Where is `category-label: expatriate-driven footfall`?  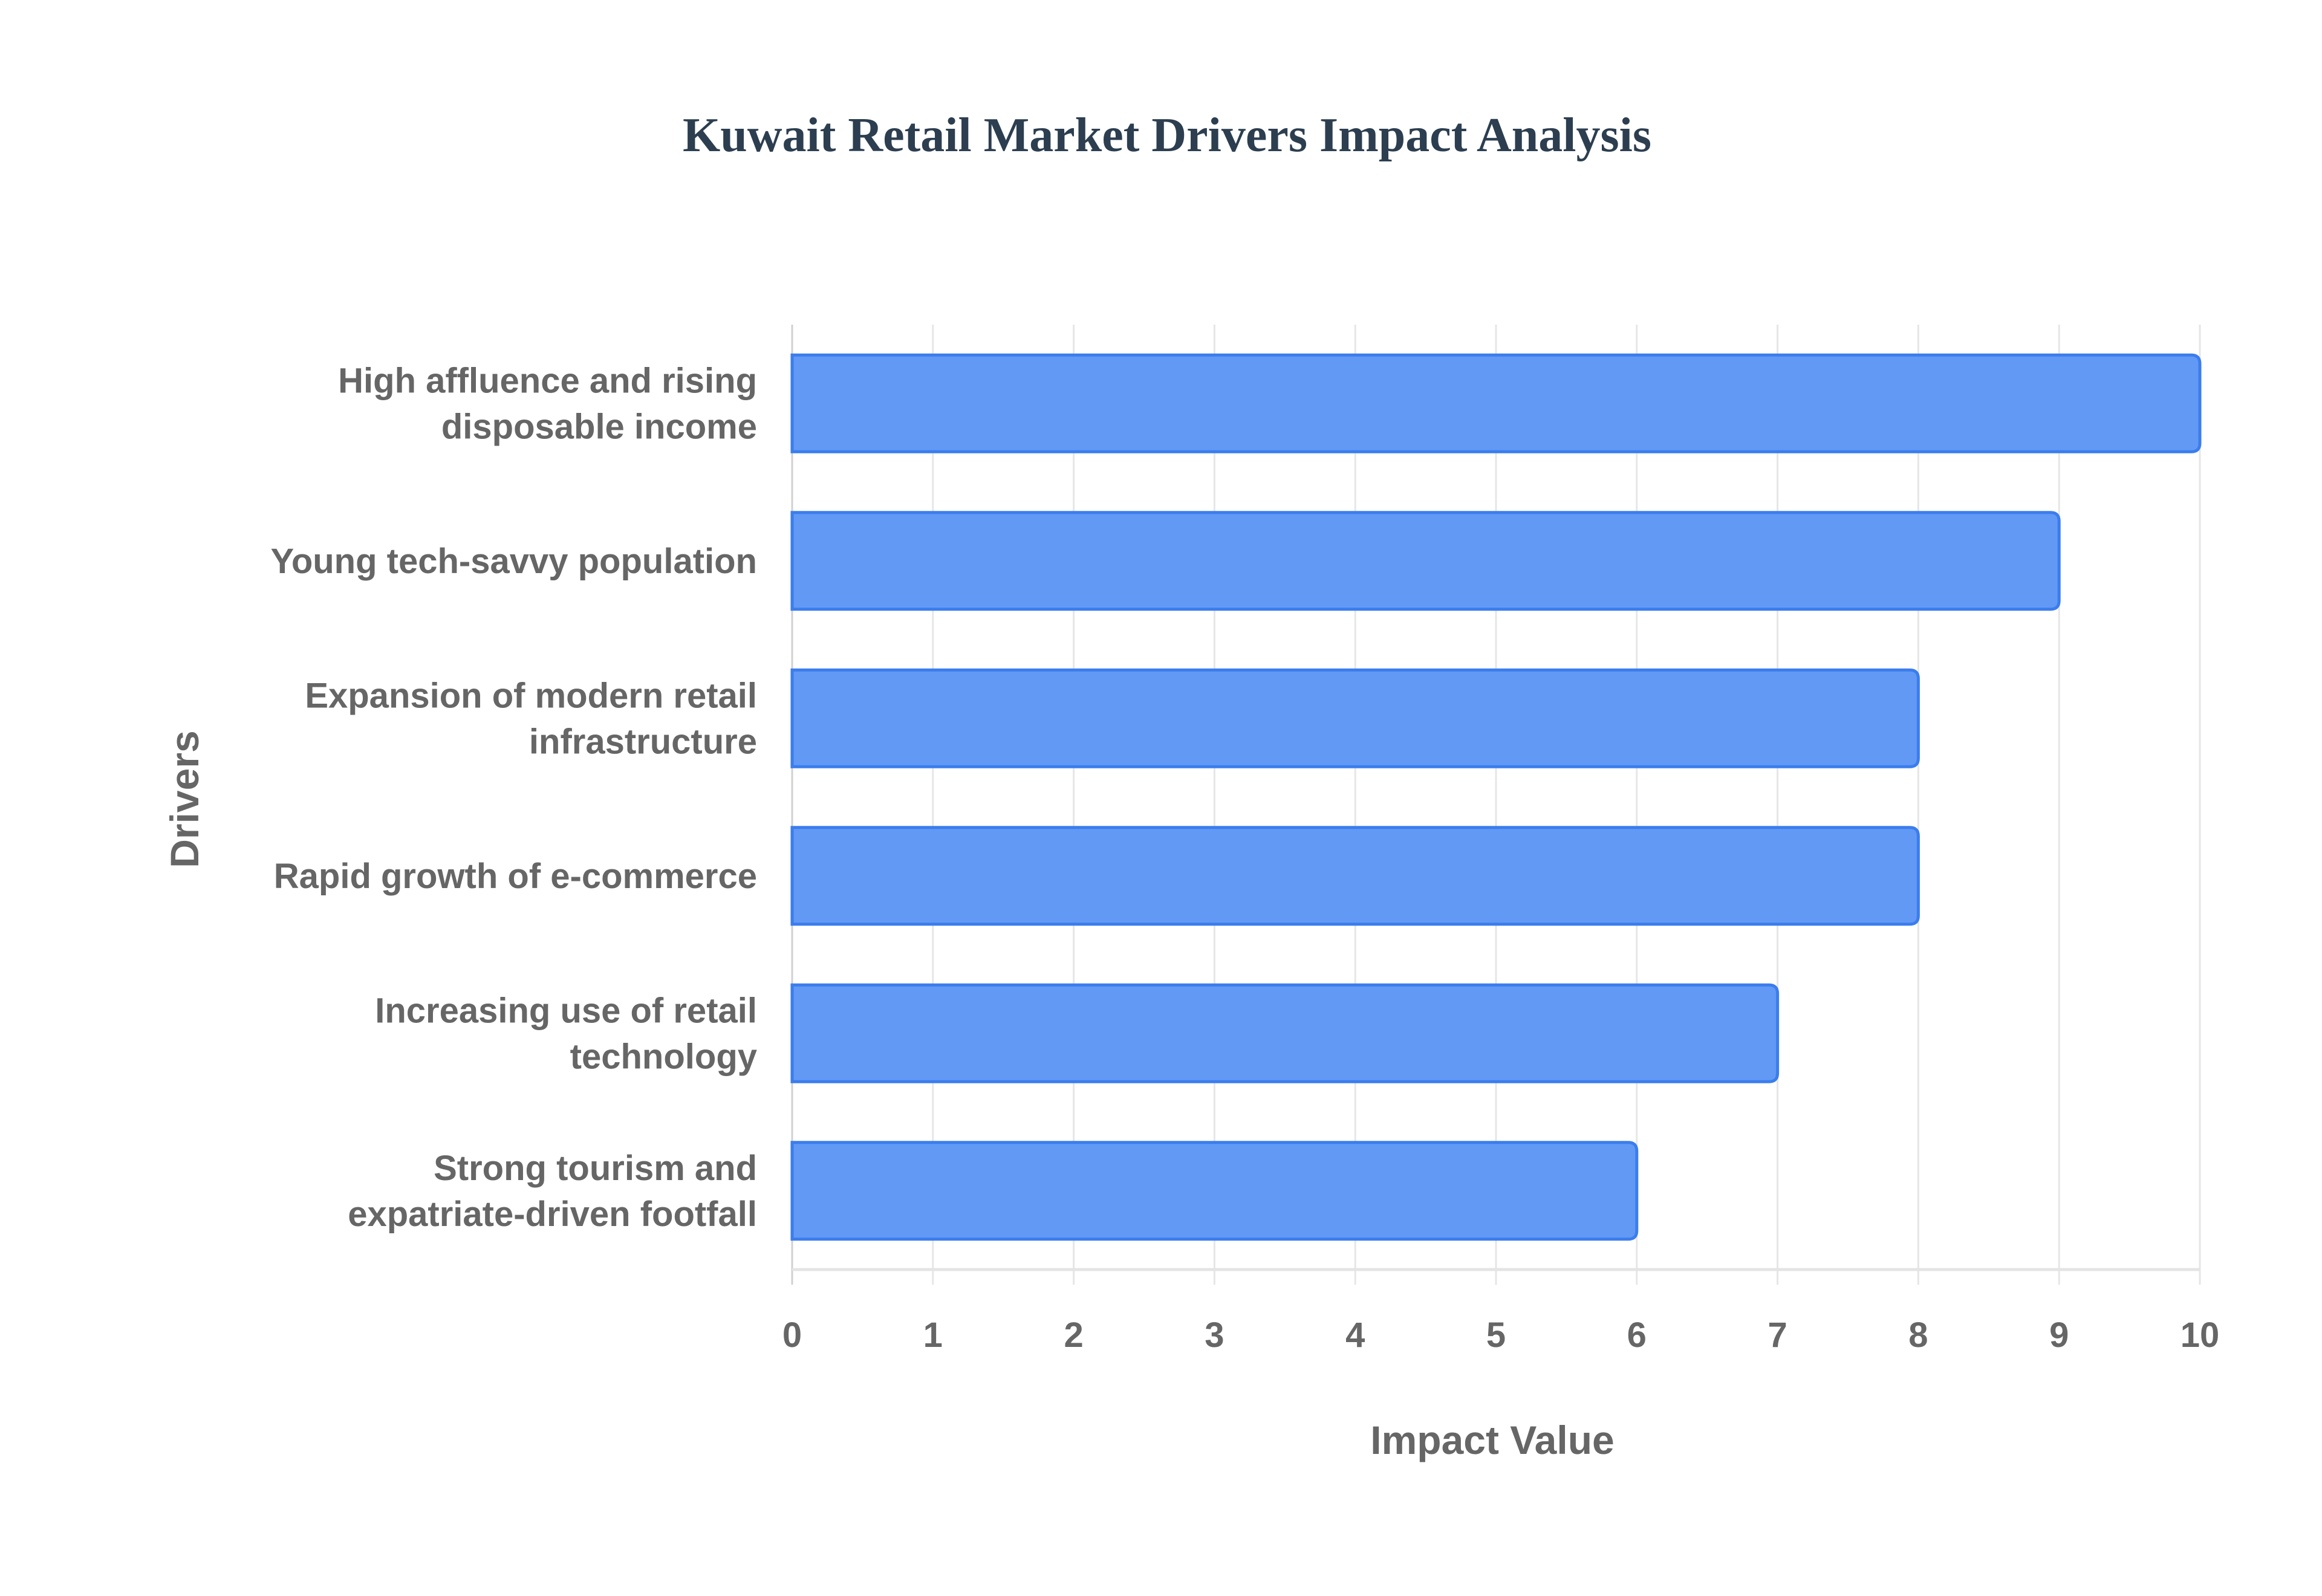
category-label: expatriate-driven footfall is located at coordinates (552, 1214).